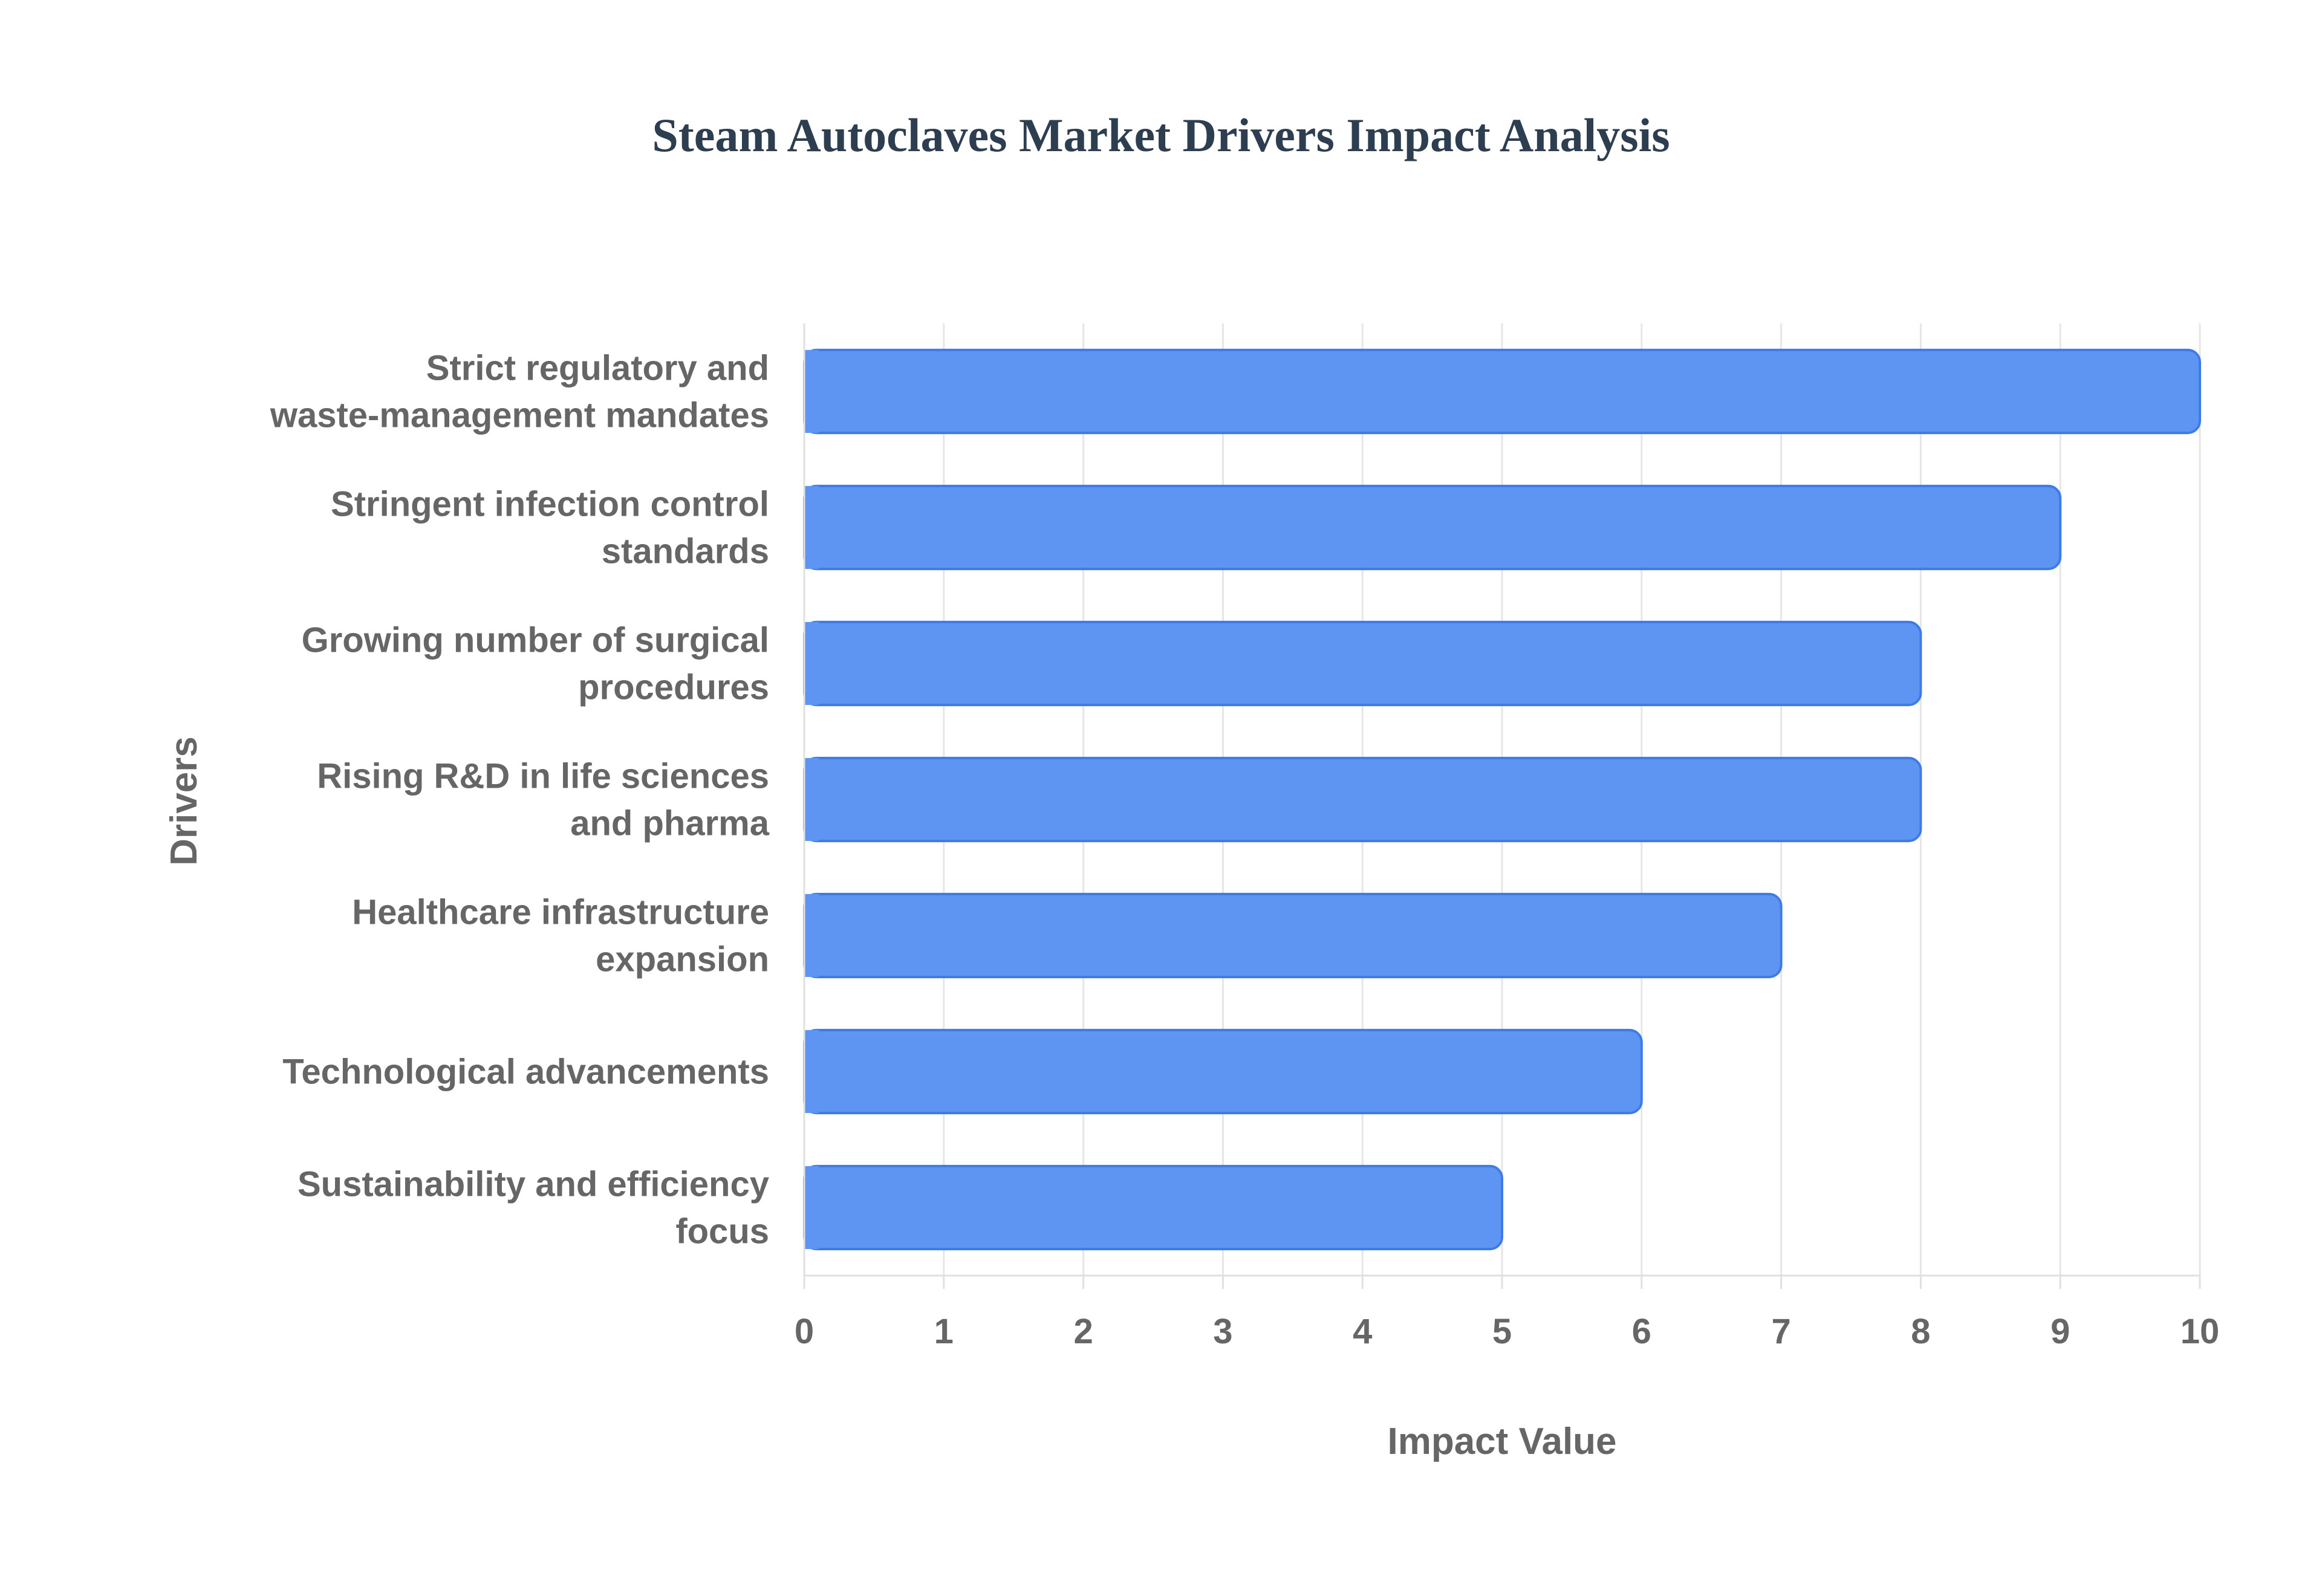 Image resolution: width=2322 pixels, height=1596 pixels. What do you see at coordinates (1921, 1331) in the screenshot?
I see `x-tick-label: 8` at bounding box center [1921, 1331].